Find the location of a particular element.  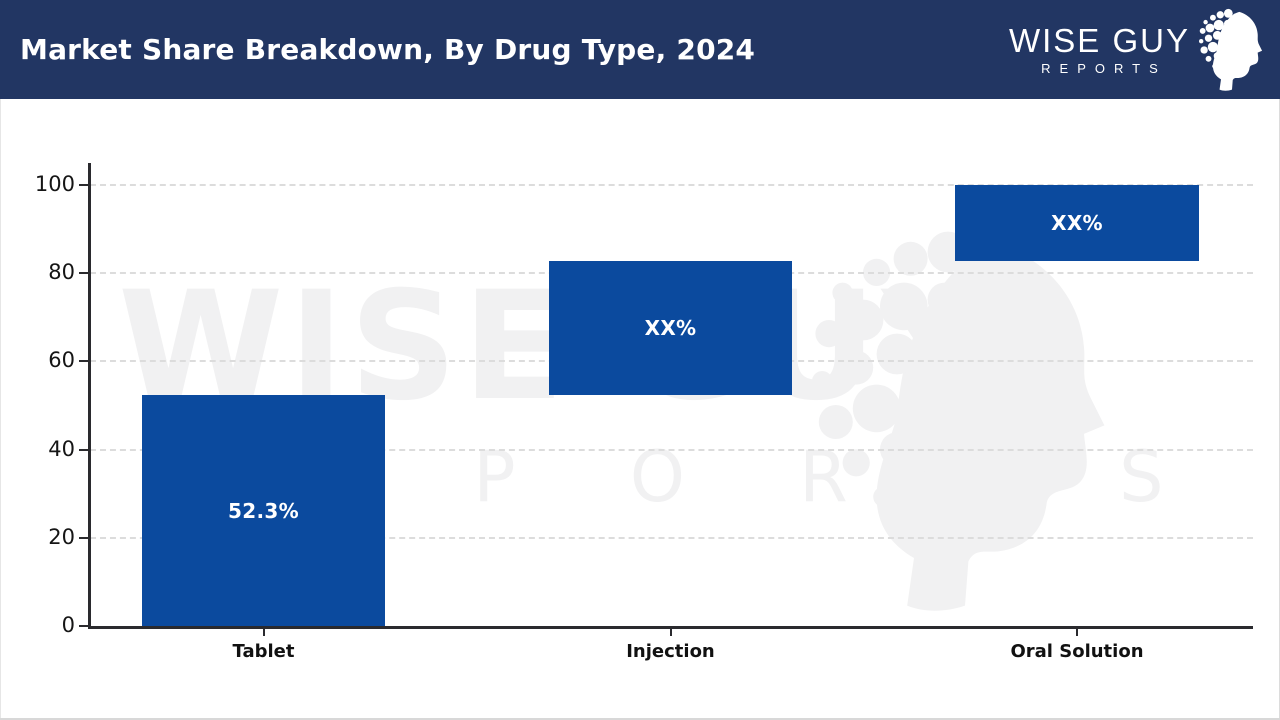

y-tick-label: 100 is located at coordinates (54, 184).